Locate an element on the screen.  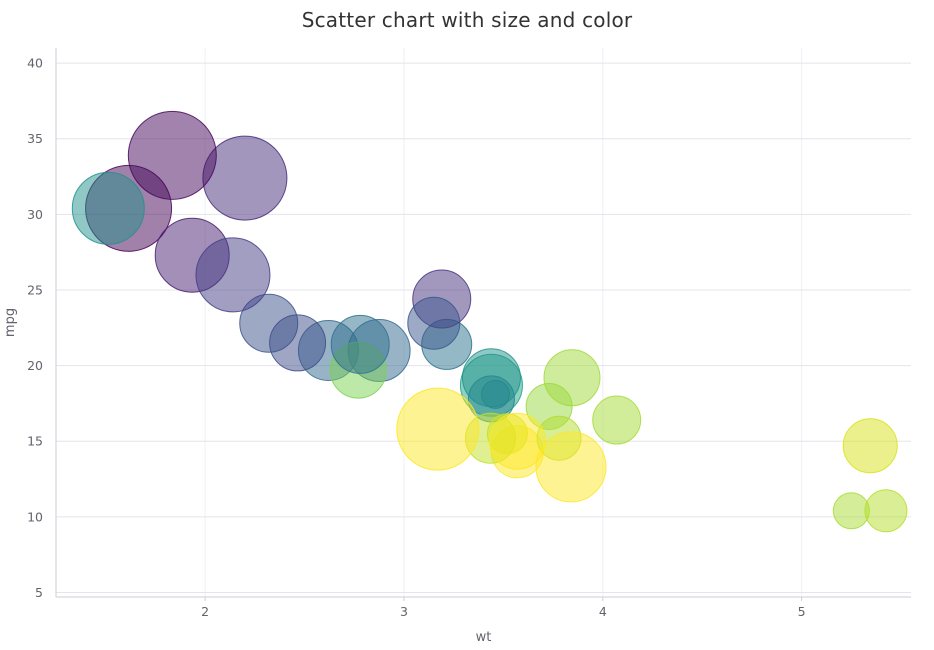
x-axis-title: wt is located at coordinates (484, 637).